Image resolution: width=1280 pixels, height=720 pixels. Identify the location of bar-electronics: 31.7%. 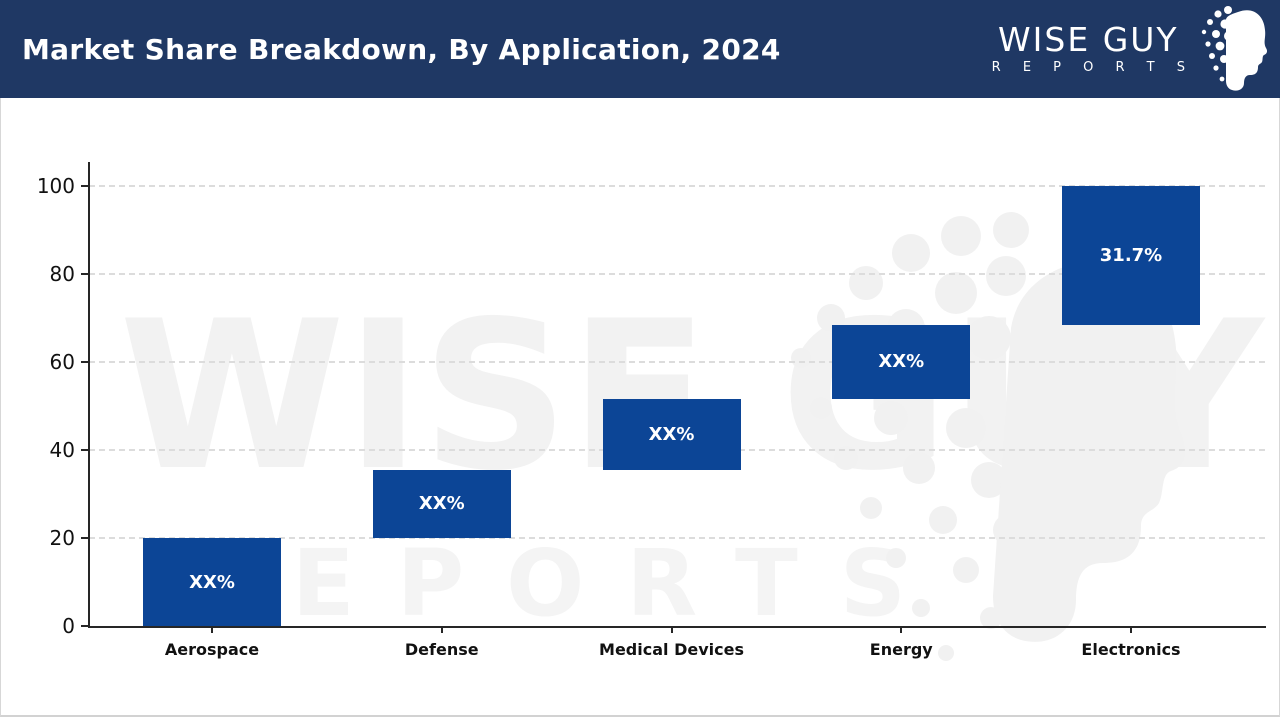
(1131, 256).